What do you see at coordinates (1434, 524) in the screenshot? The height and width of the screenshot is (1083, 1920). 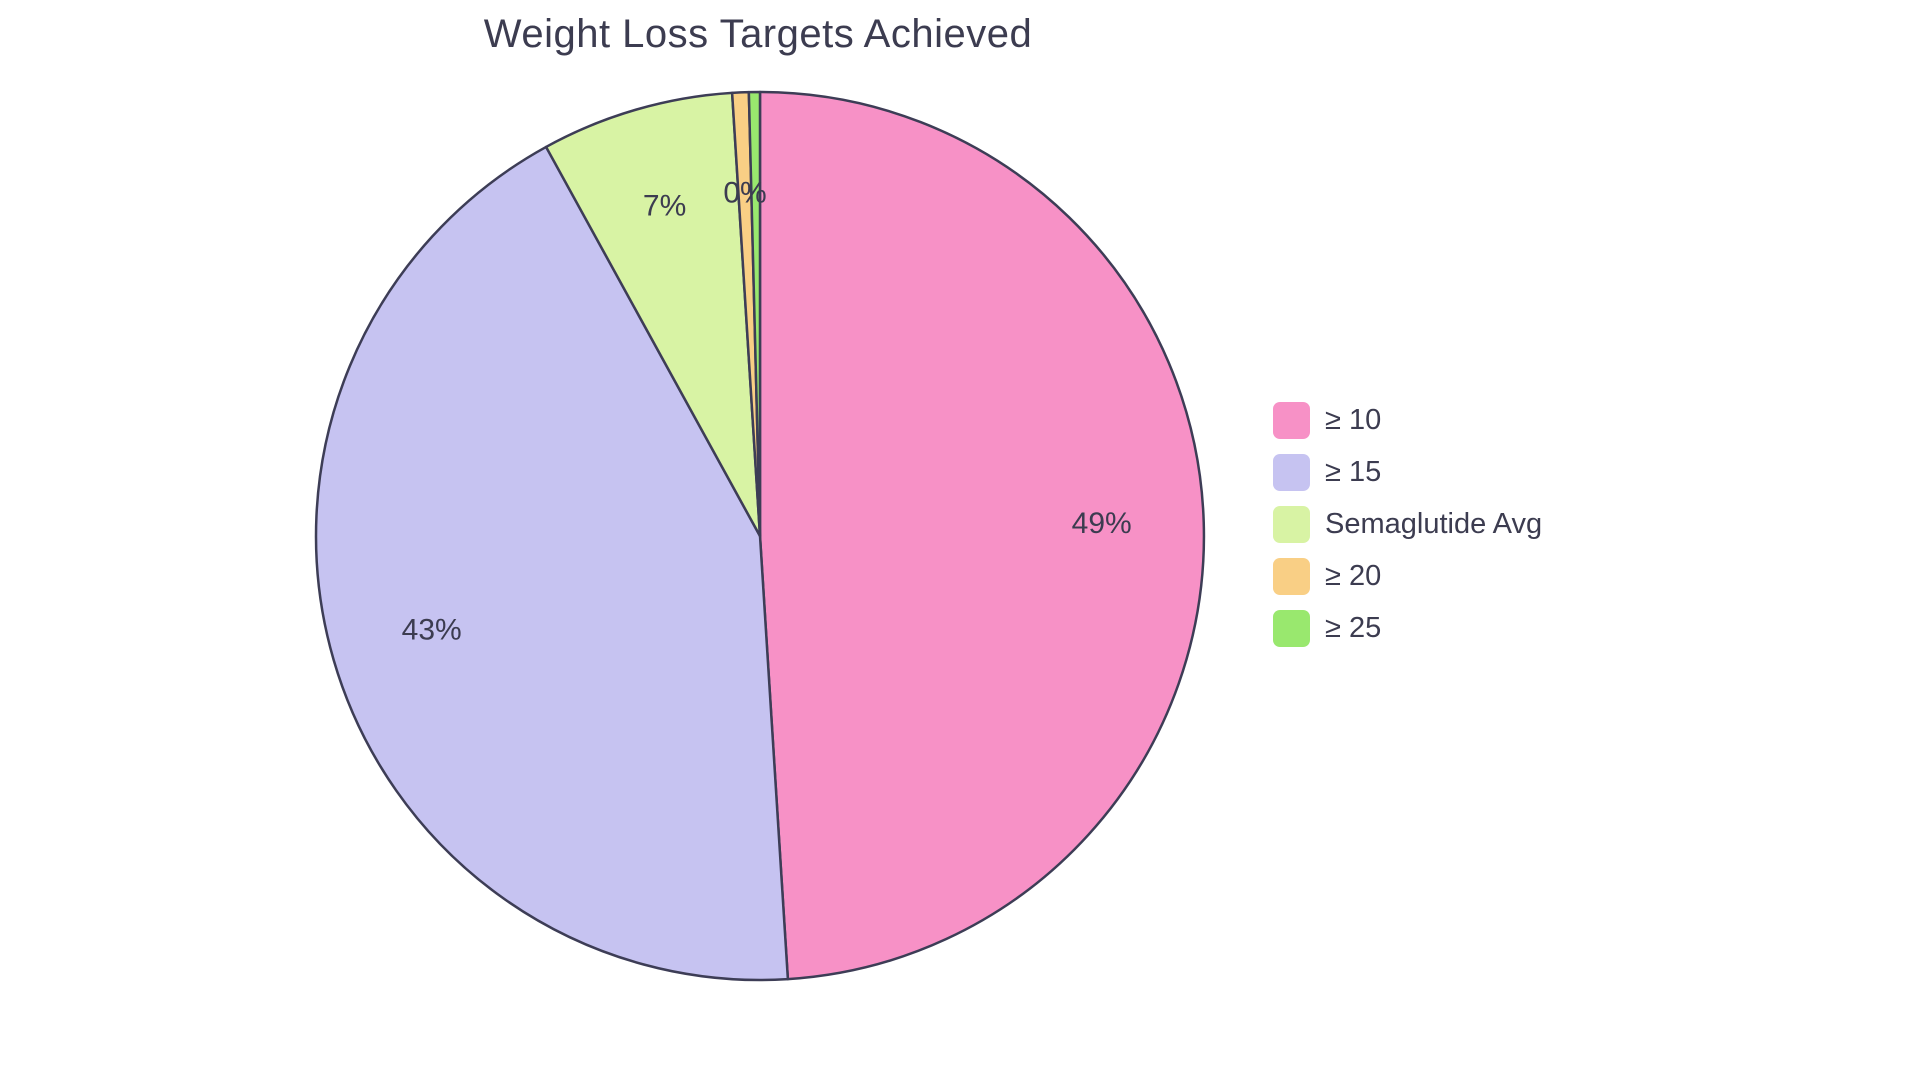 I see `legend-label: Semaglutide Avg` at bounding box center [1434, 524].